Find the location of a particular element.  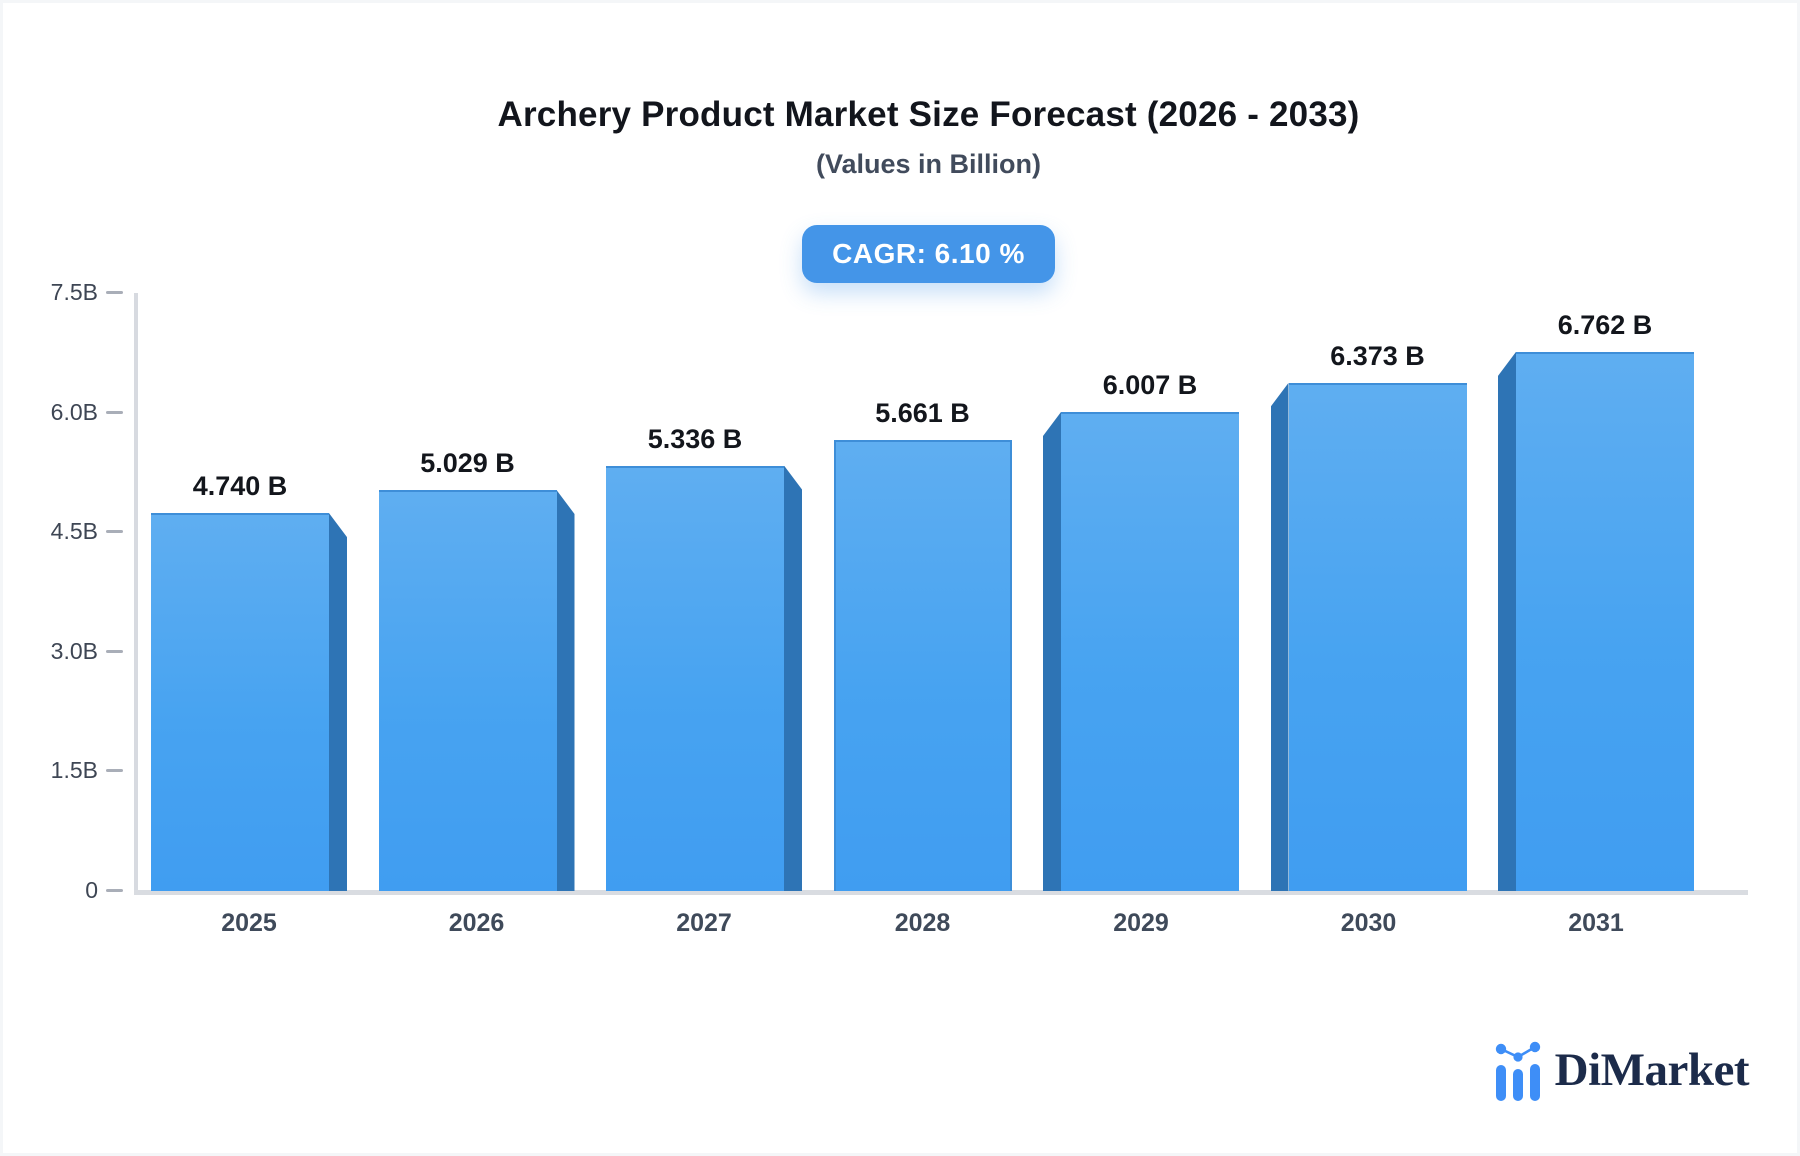

bar-2025 is located at coordinates (240, 702).